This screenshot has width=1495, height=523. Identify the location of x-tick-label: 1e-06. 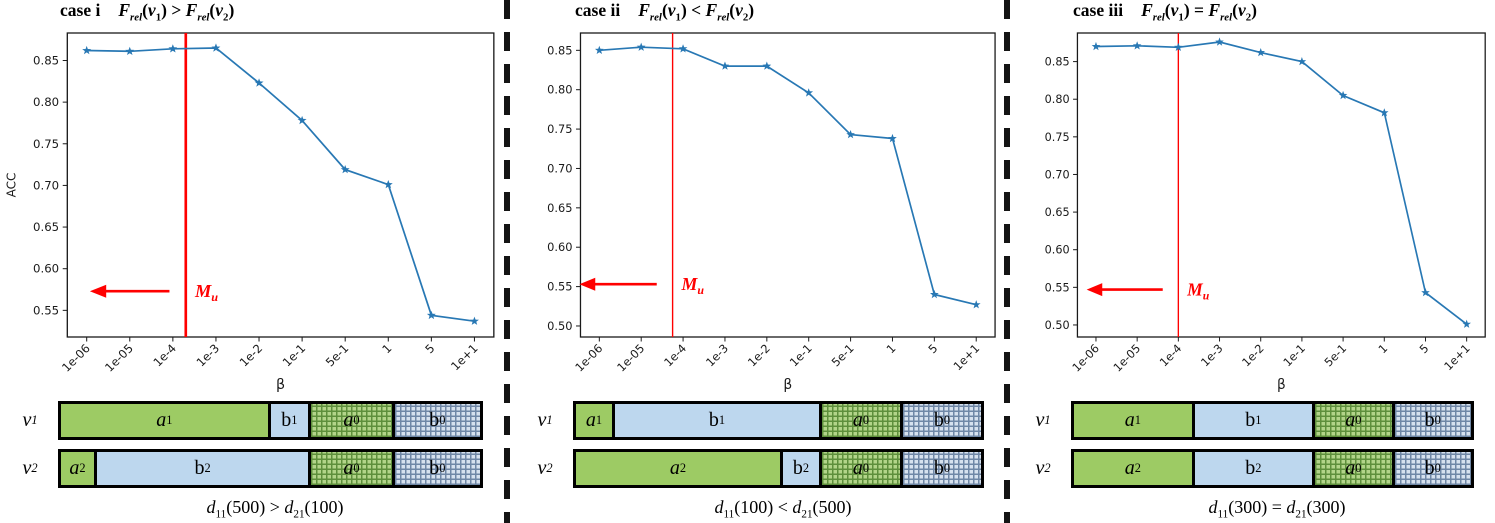
(588, 357).